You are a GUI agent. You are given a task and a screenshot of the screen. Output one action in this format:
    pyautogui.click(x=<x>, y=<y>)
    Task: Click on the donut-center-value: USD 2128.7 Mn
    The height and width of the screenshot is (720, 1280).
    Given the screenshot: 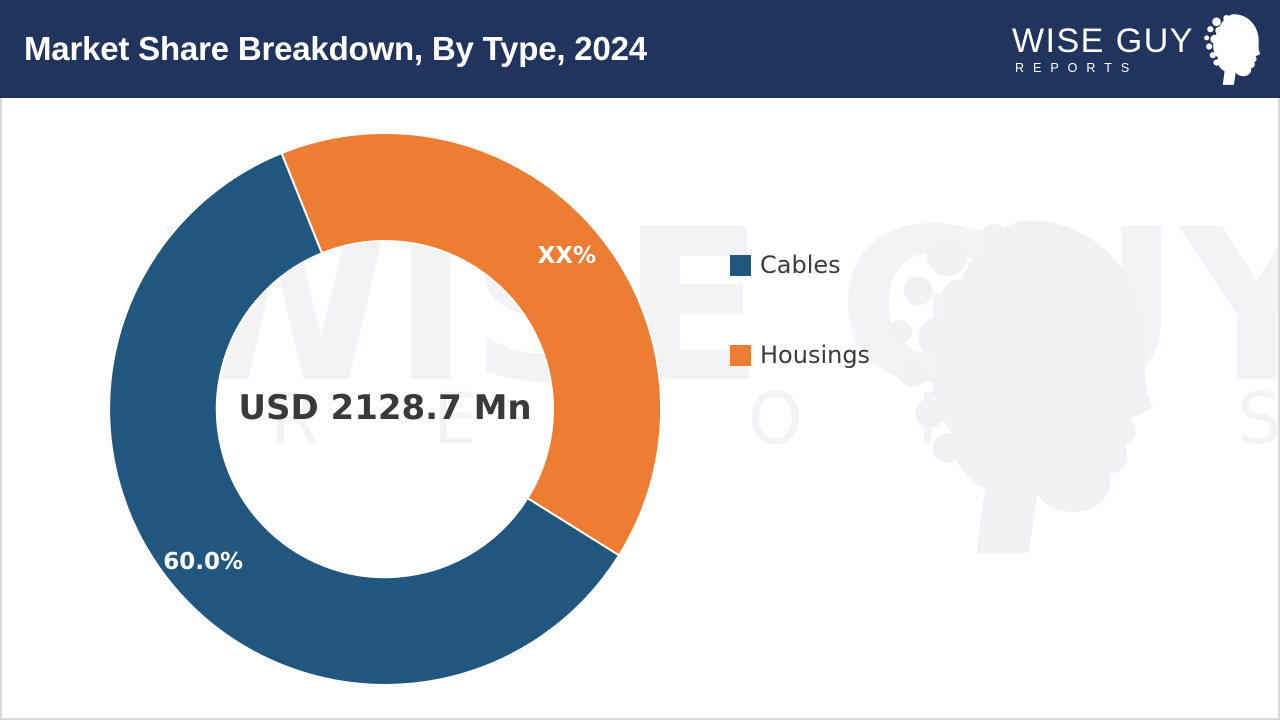 What is the action you would take?
    pyautogui.click(x=385, y=408)
    